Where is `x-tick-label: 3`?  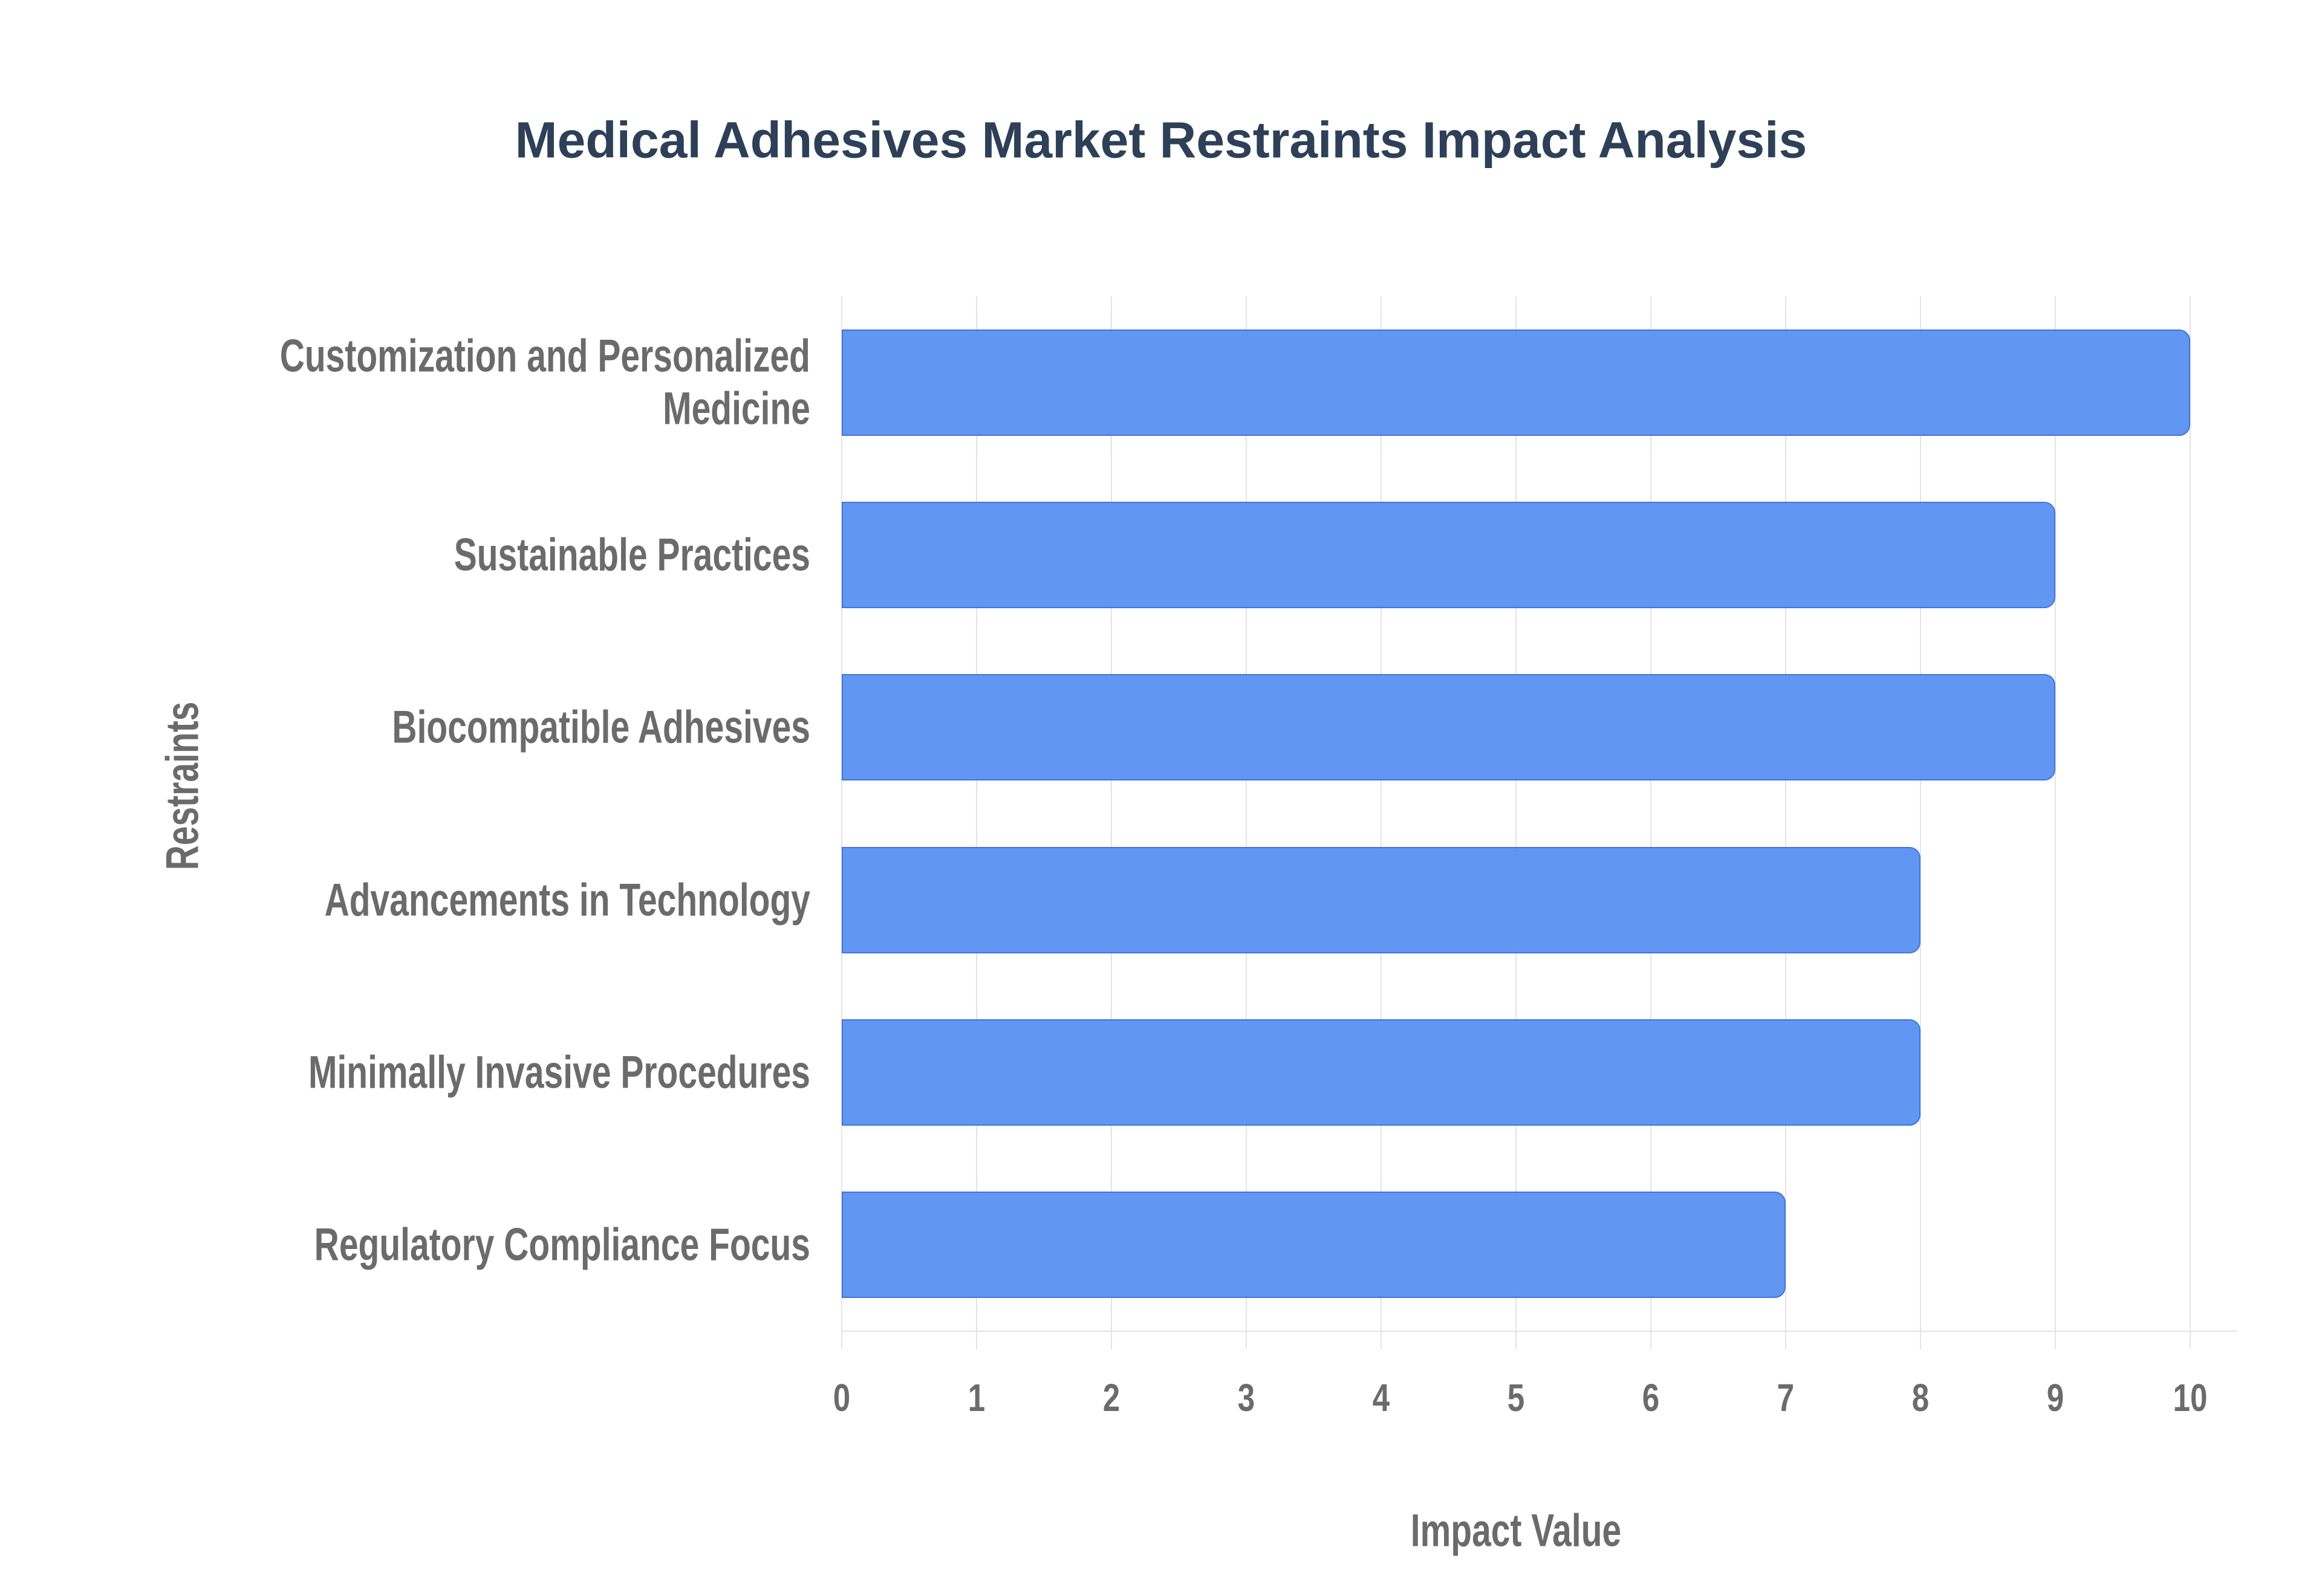 x-tick-label: 3 is located at coordinates (1246, 1397).